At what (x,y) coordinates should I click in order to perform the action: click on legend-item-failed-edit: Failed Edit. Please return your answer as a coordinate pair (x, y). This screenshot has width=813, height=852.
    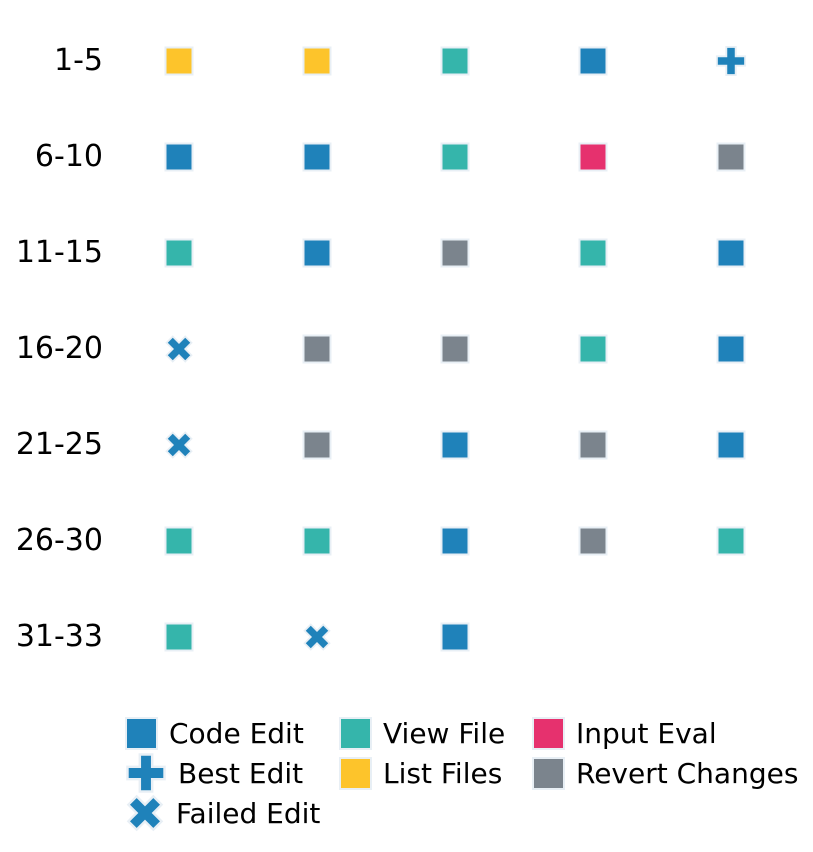
    Looking at the image, I should click on (222, 813).